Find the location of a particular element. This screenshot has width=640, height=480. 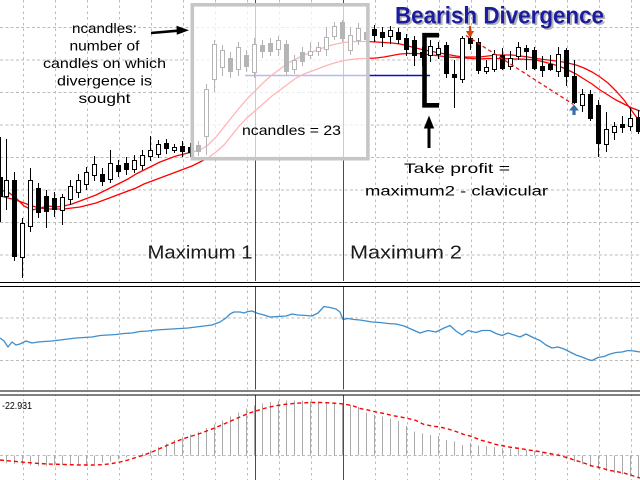

svg-text: ncandles: is located at coordinates (104, 28).